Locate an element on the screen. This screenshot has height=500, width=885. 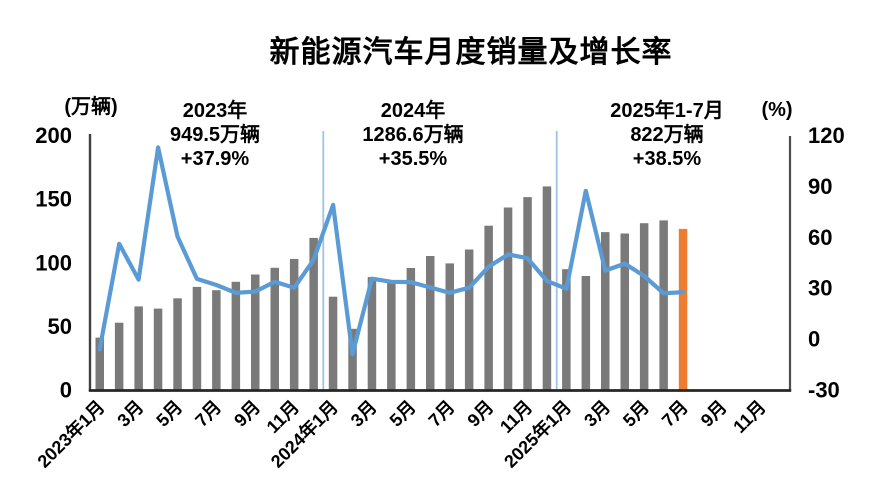
left-axis-tick-label: 50 is located at coordinates (60, 326).